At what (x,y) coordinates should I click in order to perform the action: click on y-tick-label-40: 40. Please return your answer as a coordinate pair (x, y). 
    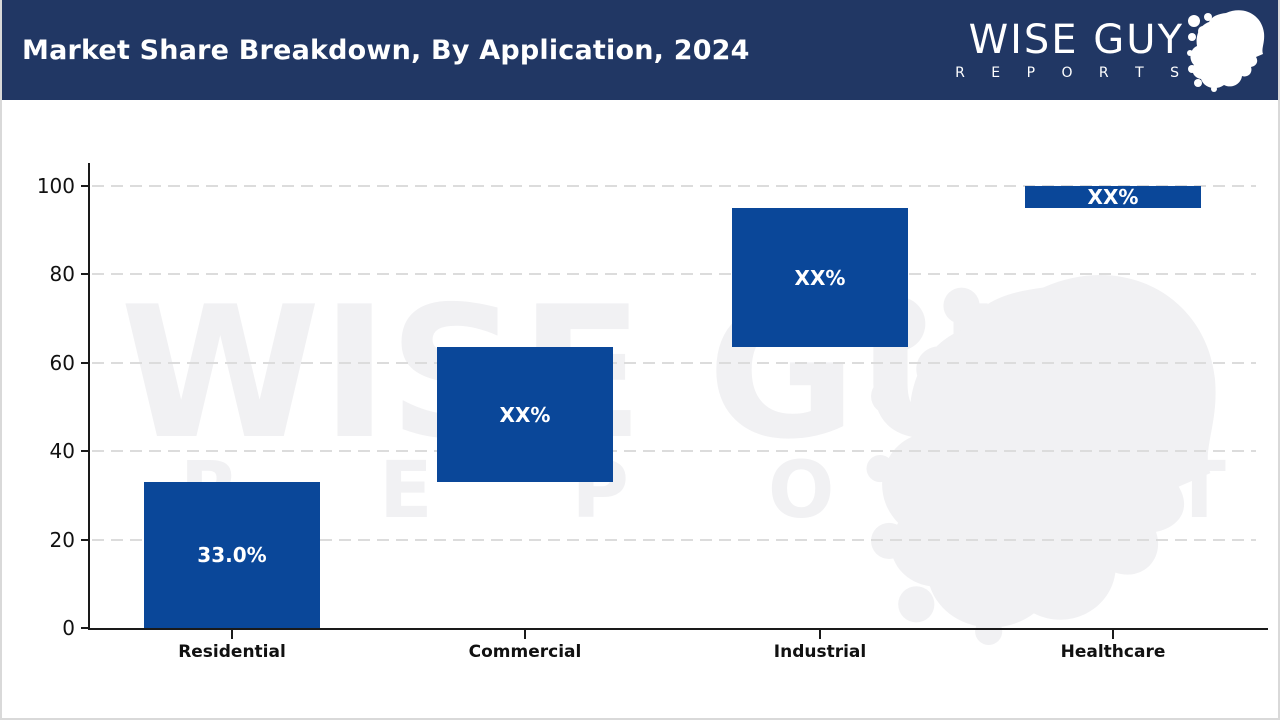
    Looking at the image, I should click on (62, 451).